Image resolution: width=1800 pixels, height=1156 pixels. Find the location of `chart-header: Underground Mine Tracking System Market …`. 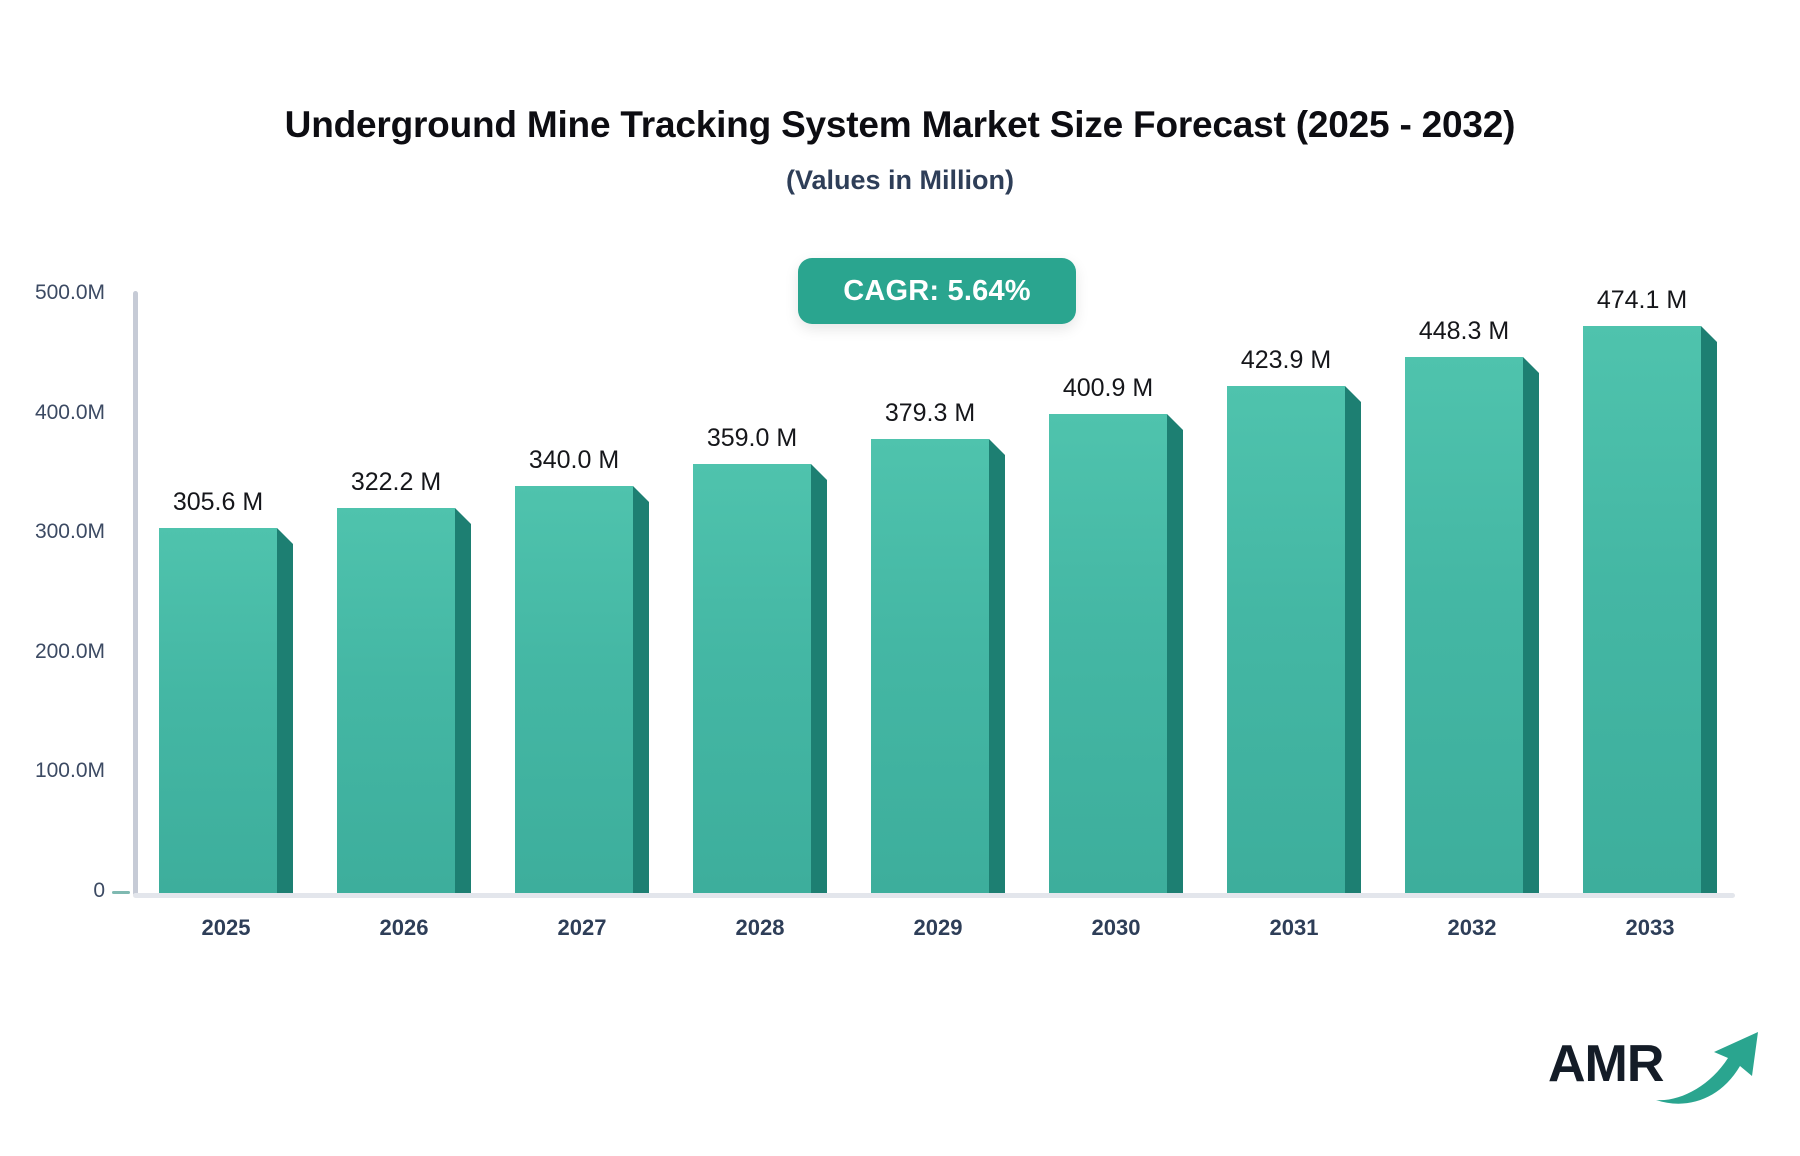

chart-header: Underground Mine Tracking System Market … is located at coordinates (900, 150).